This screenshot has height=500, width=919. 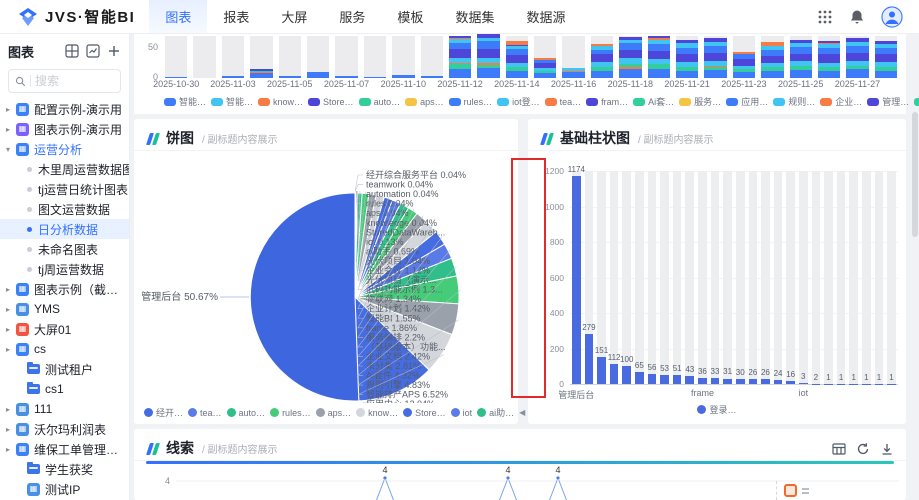 I want to click on chart-view-icon, so click(x=93, y=51).